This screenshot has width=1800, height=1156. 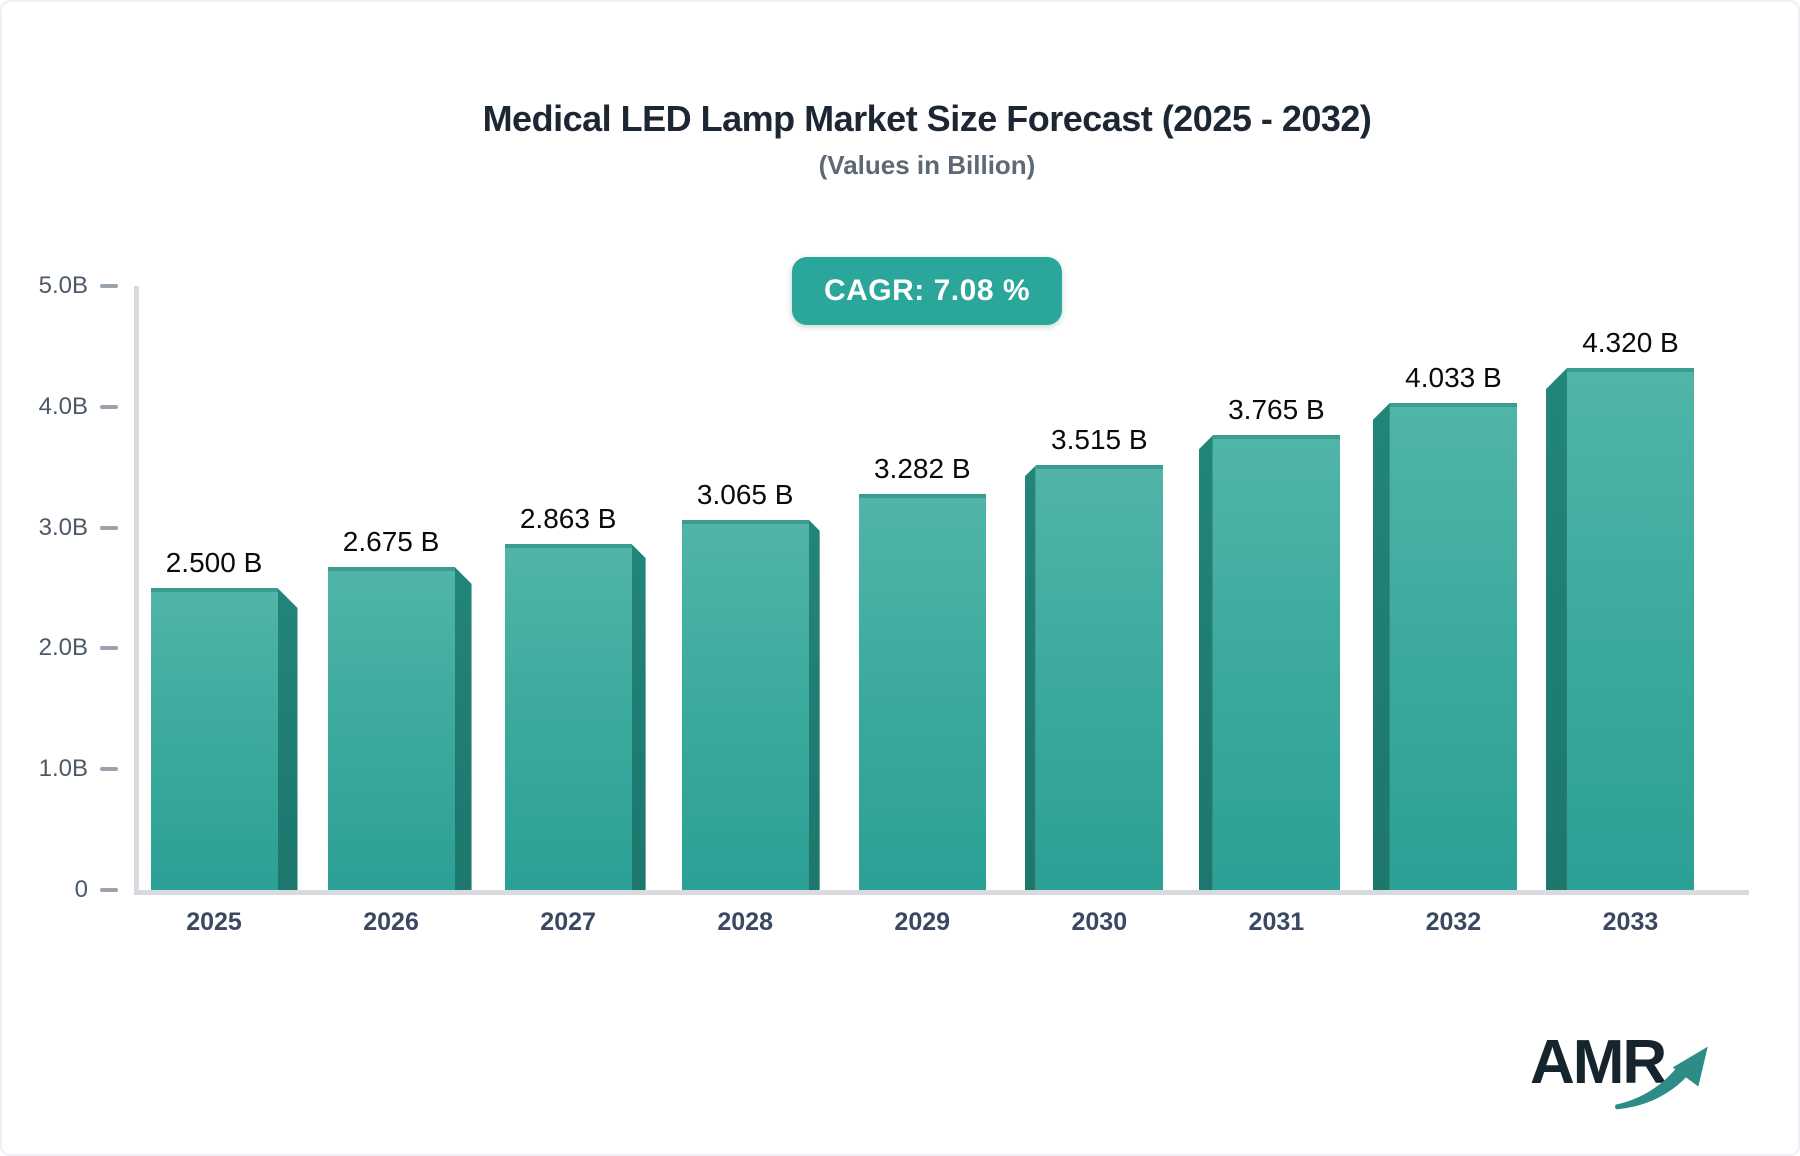 What do you see at coordinates (927, 165) in the screenshot?
I see `chart-subtitle: (Values in Billion)` at bounding box center [927, 165].